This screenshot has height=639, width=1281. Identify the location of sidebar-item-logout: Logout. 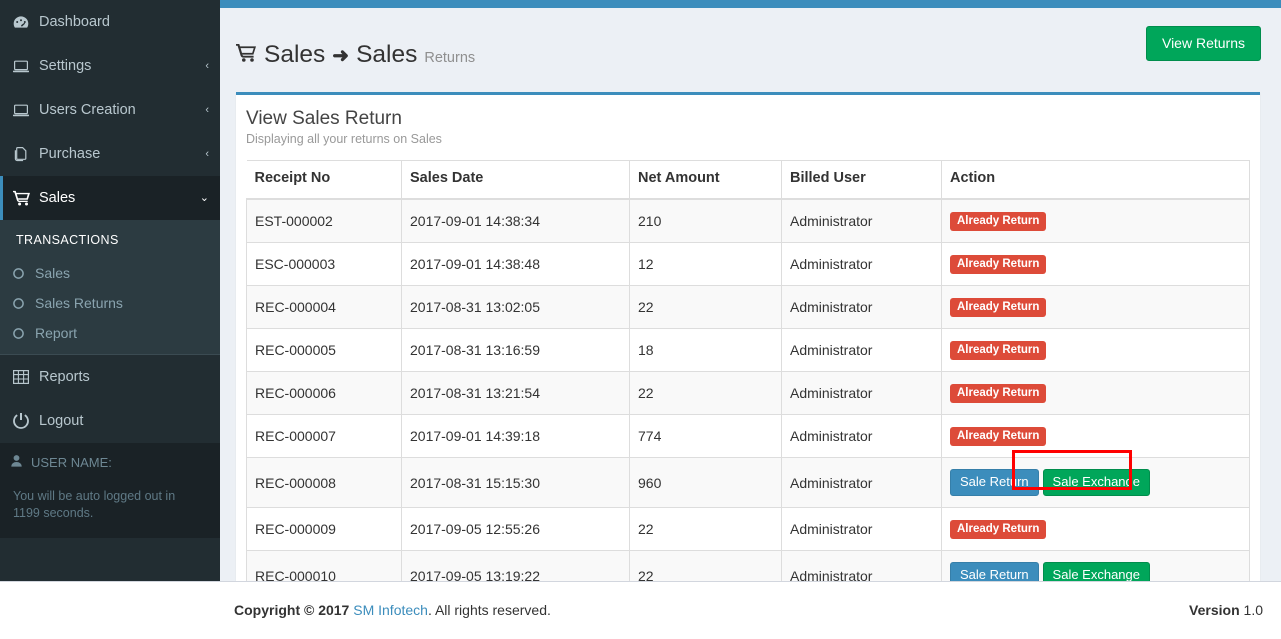
(110, 421).